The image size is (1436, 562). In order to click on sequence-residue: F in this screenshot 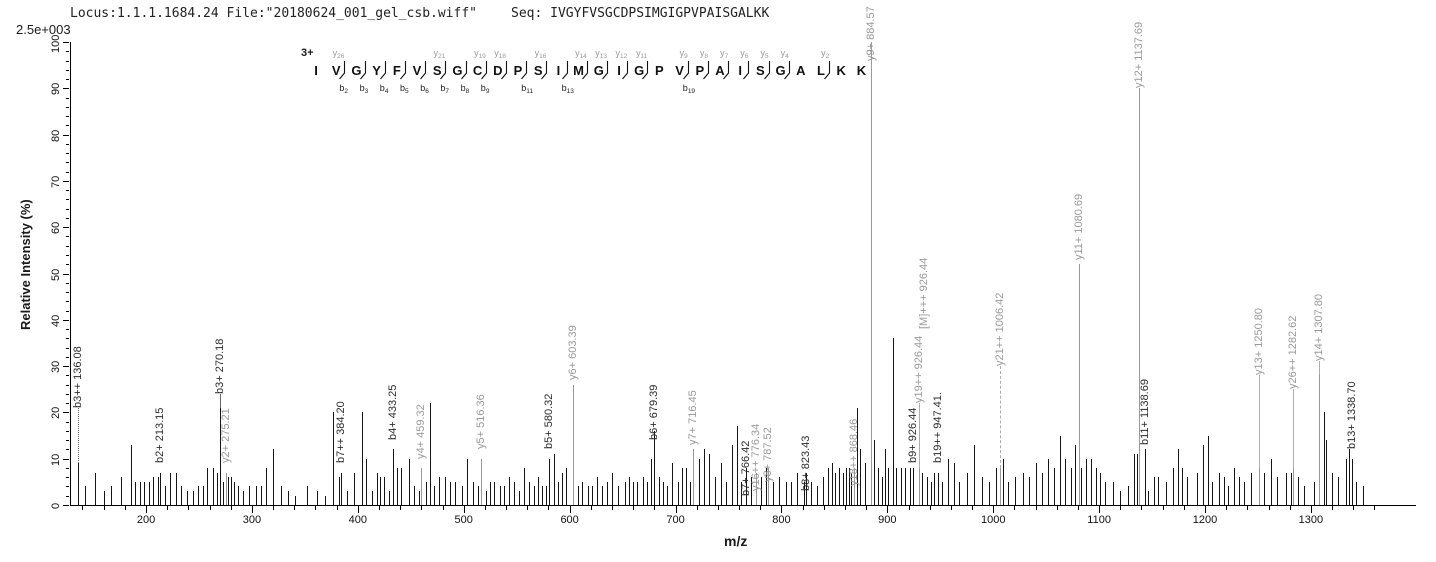, I will do `click(396, 70)`.